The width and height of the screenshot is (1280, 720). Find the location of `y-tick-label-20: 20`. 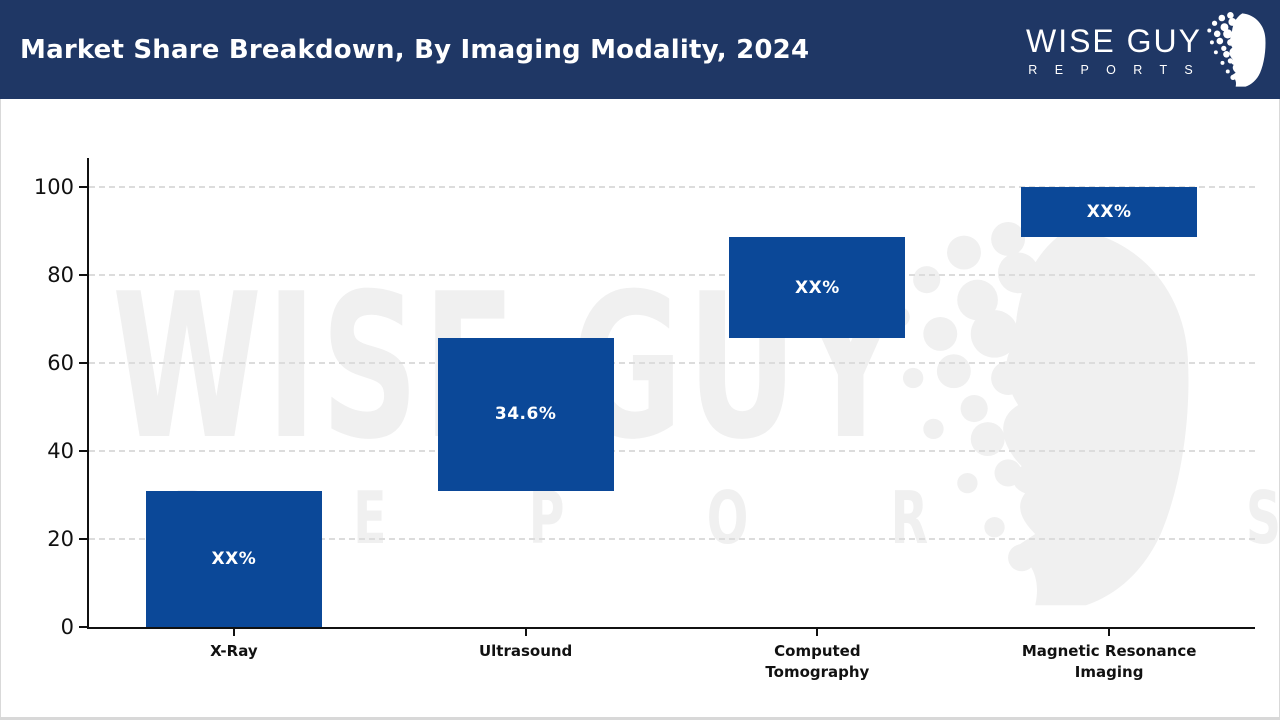

y-tick-label-20: 20 is located at coordinates (60, 539).